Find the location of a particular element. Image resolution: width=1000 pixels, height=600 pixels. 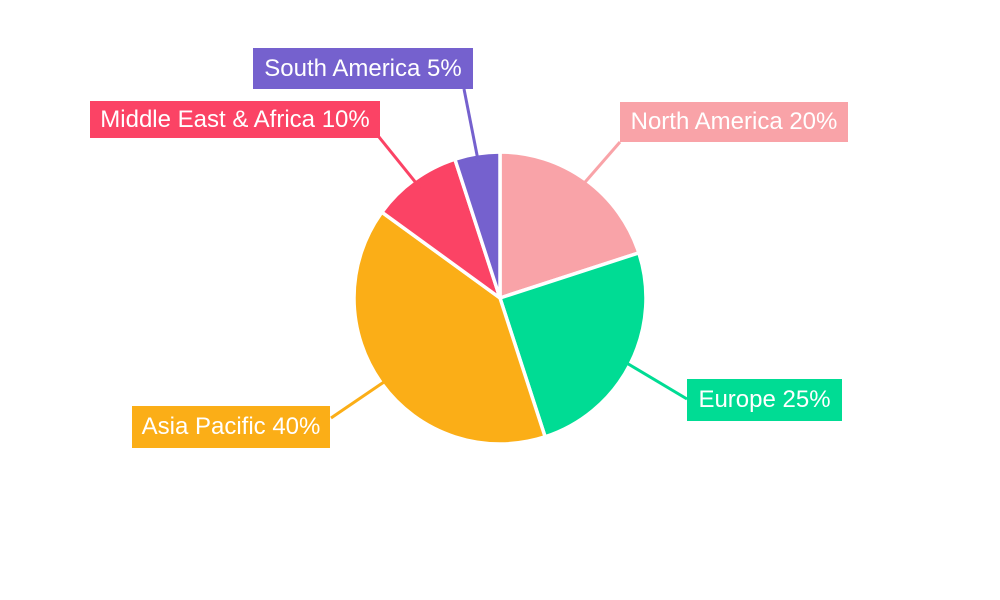

leader-line-south-america is located at coordinates (471, 126).